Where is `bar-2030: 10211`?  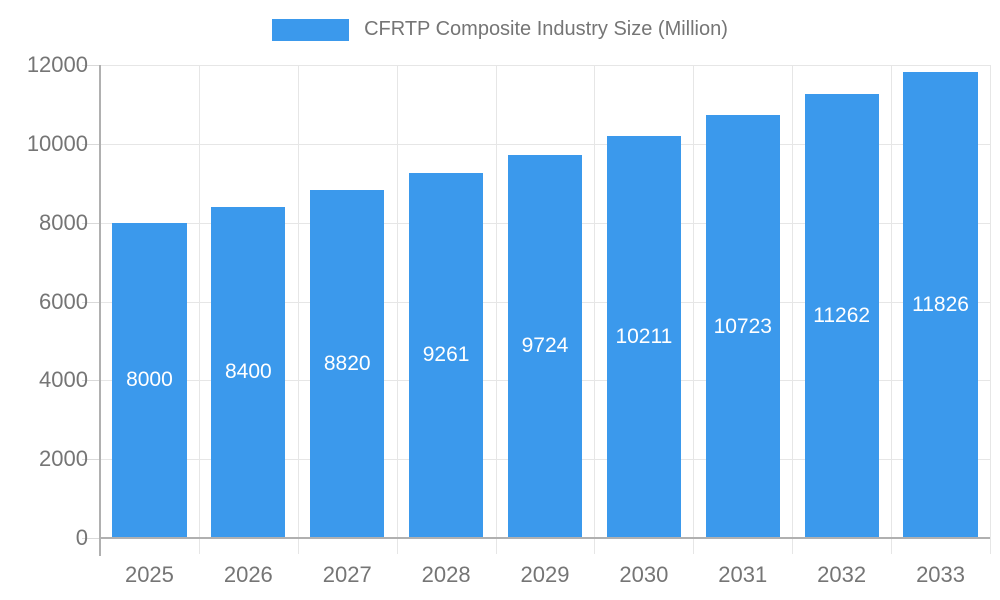 bar-2030: 10211 is located at coordinates (643, 336).